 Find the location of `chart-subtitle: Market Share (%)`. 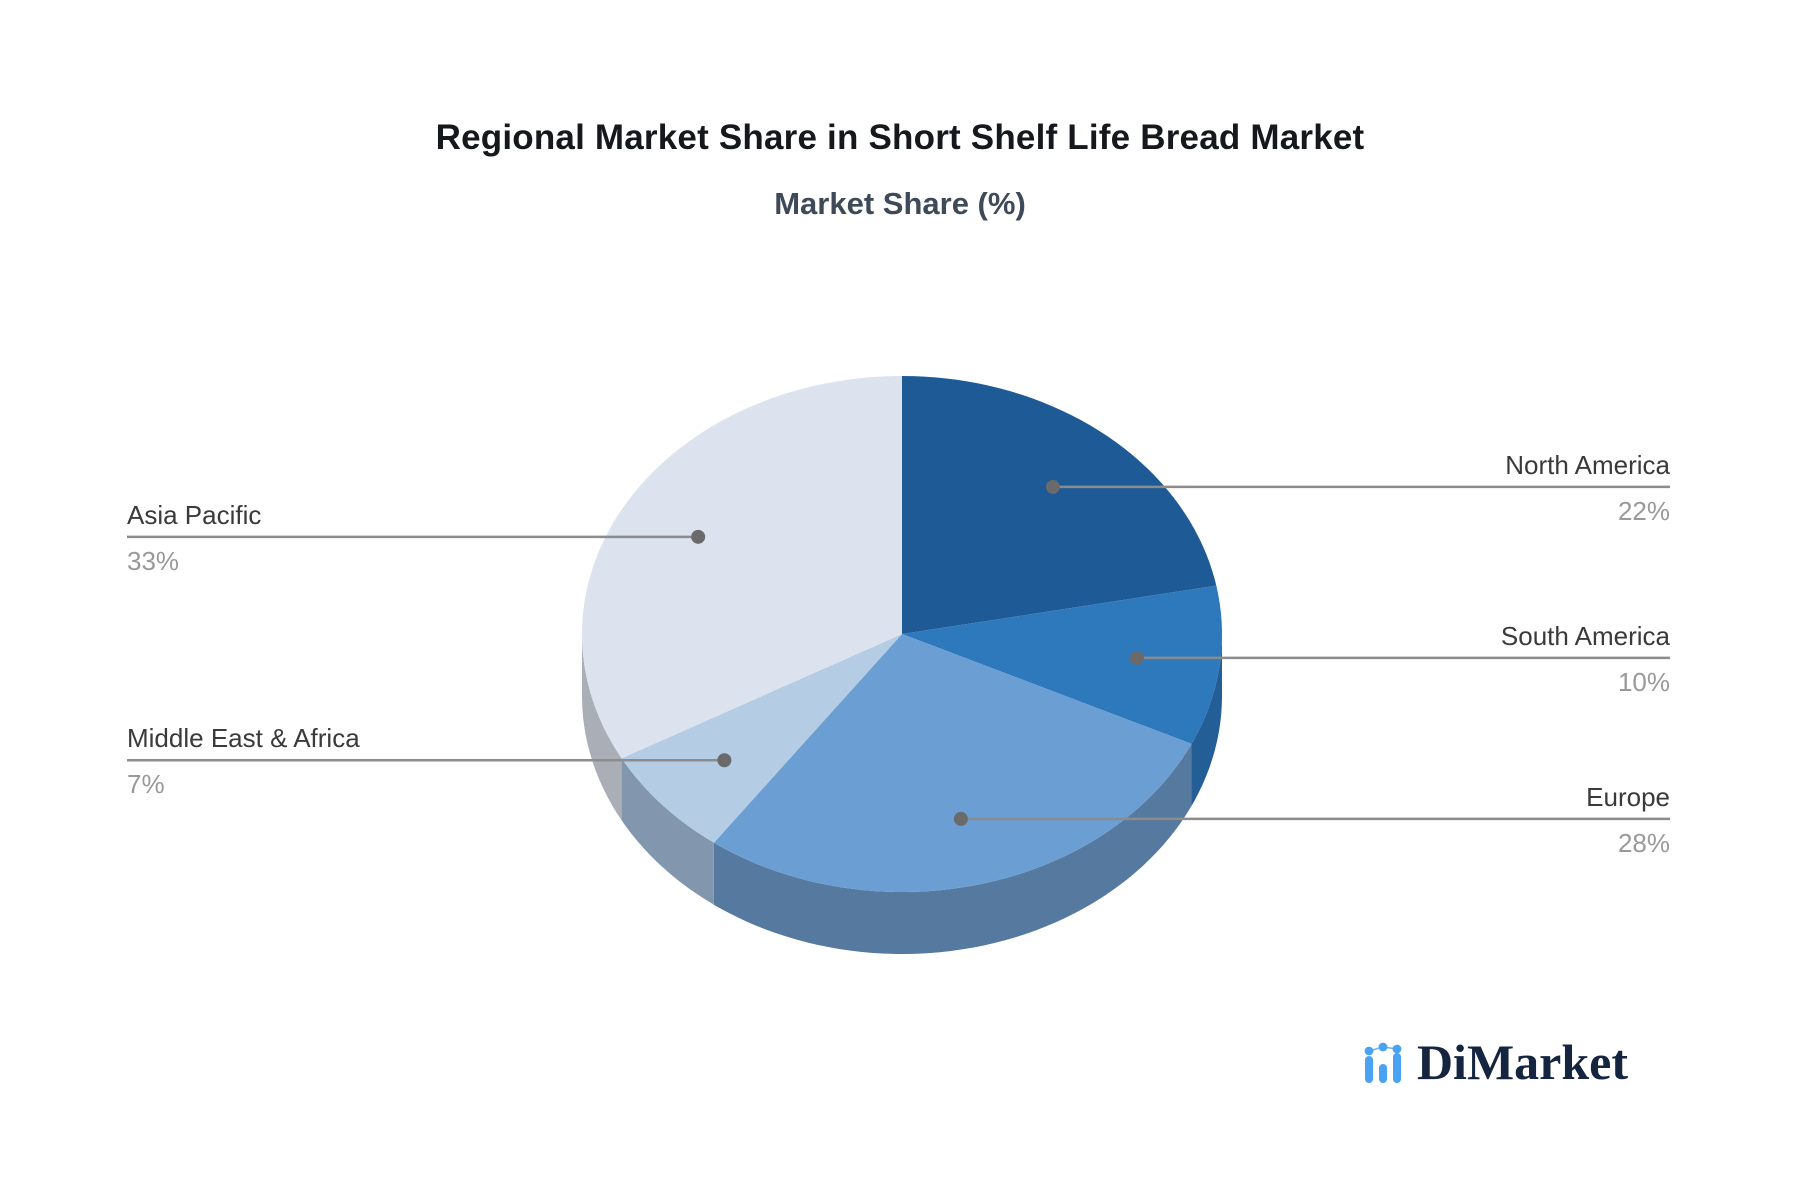

chart-subtitle: Market Share (%) is located at coordinates (900, 203).